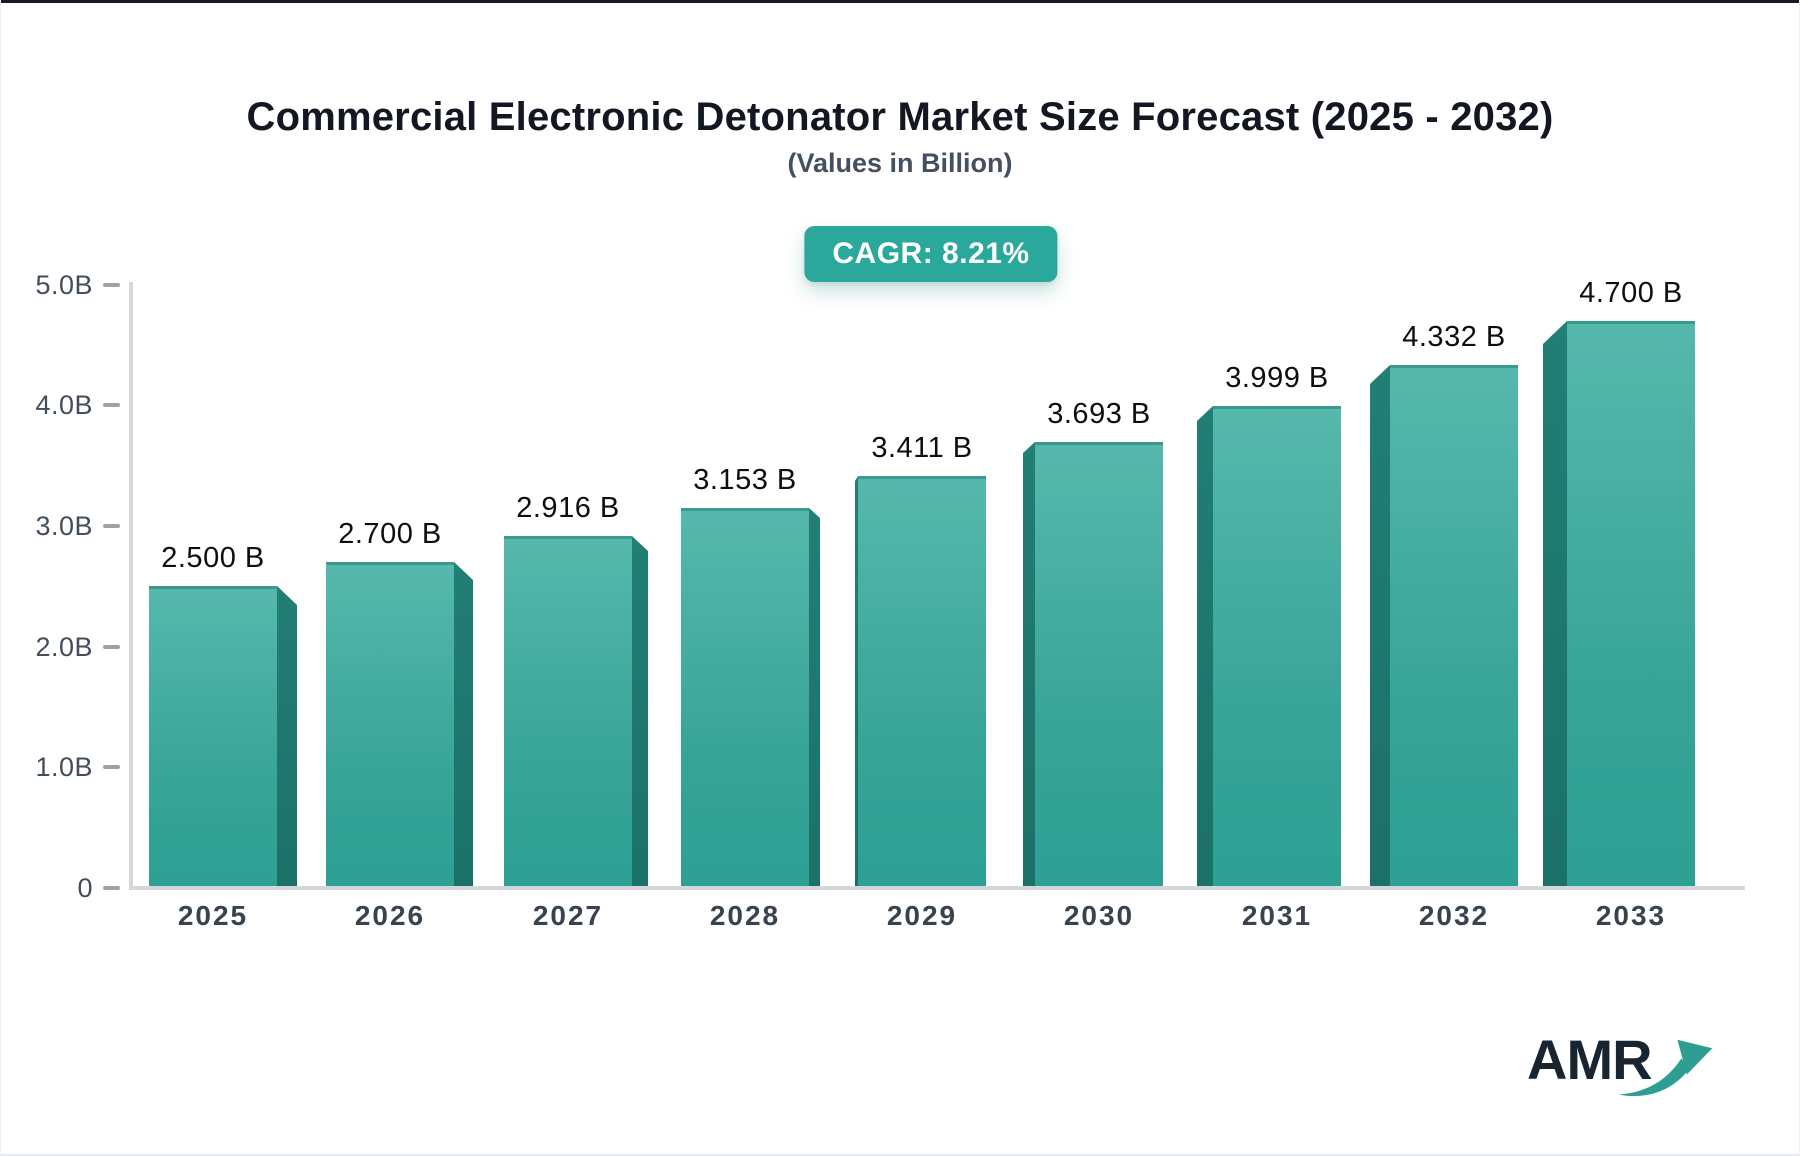 Image resolution: width=1800 pixels, height=1156 pixels. I want to click on y-axis-label: 0, so click(85, 888).